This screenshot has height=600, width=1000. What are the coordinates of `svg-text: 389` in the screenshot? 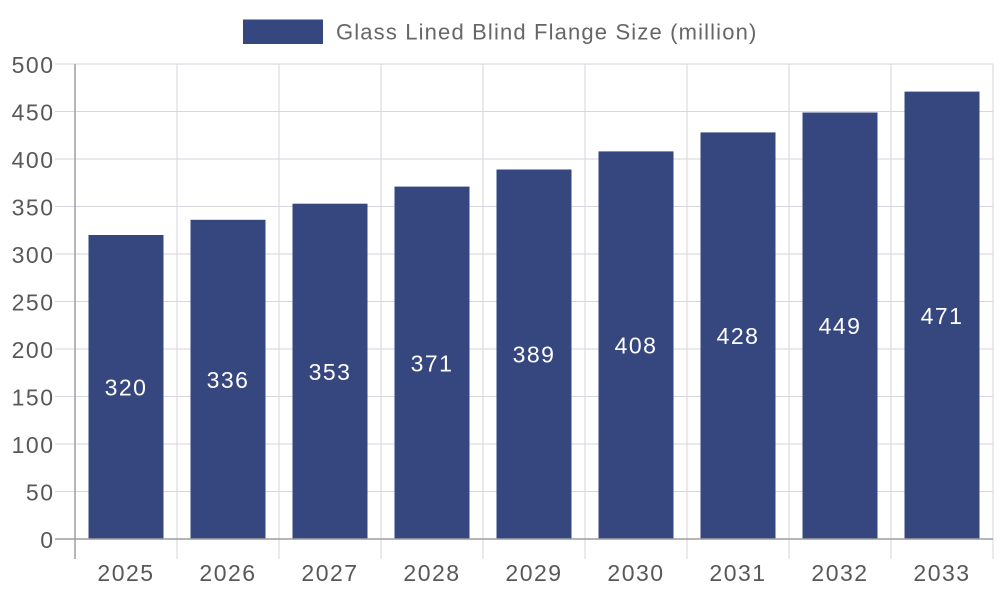 It's located at (534, 355).